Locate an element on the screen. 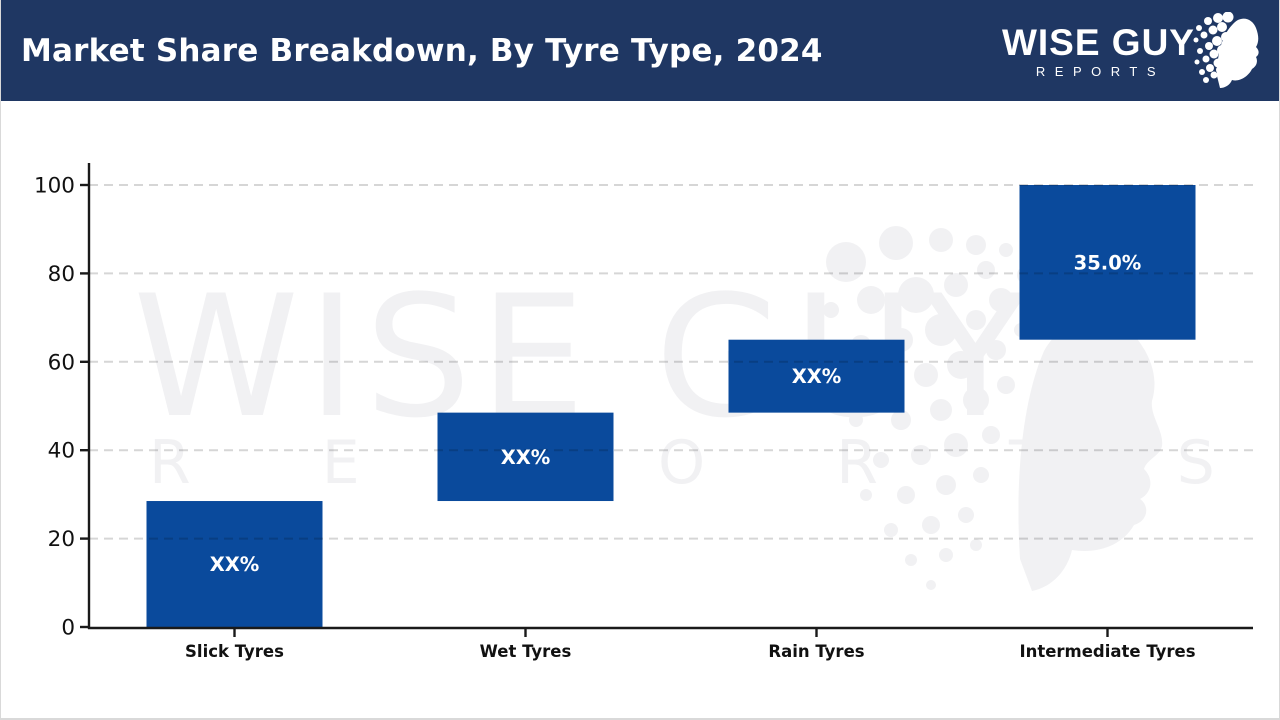 This screenshot has height=720, width=1280. y-tick-label-20: 20 is located at coordinates (61, 539).